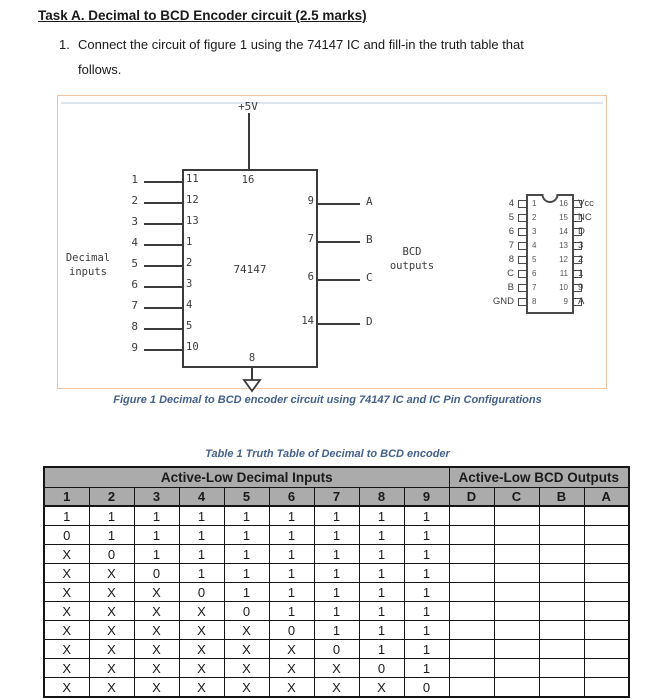 The image size is (655, 700). Describe the element at coordinates (426, 687) in the screenshot. I see `input-cell: 0` at that location.